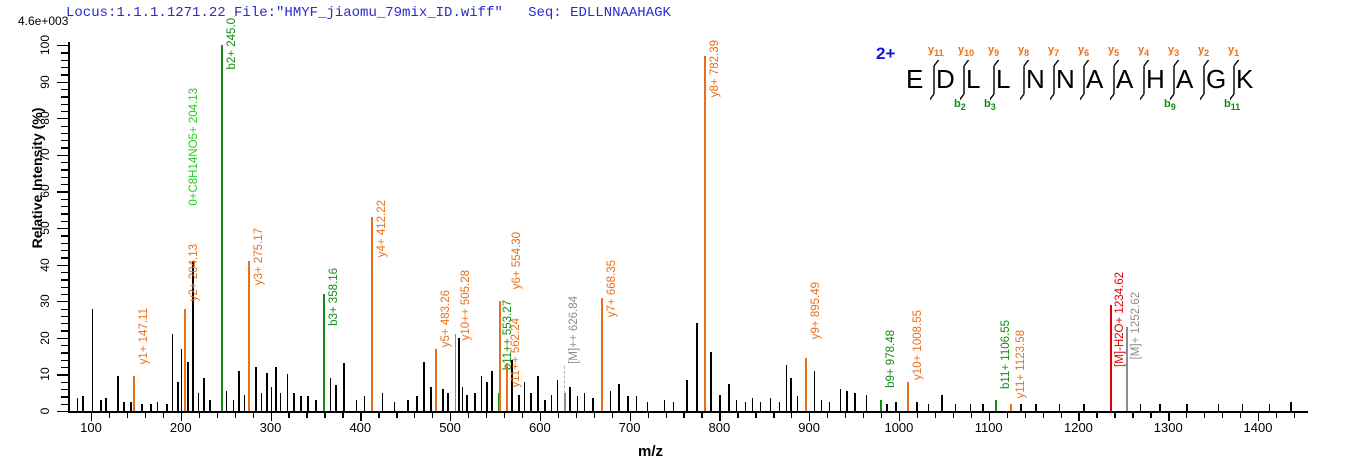  Describe the element at coordinates (1078, 427) in the screenshot. I see `x-axis-tick-label: 1200` at that location.